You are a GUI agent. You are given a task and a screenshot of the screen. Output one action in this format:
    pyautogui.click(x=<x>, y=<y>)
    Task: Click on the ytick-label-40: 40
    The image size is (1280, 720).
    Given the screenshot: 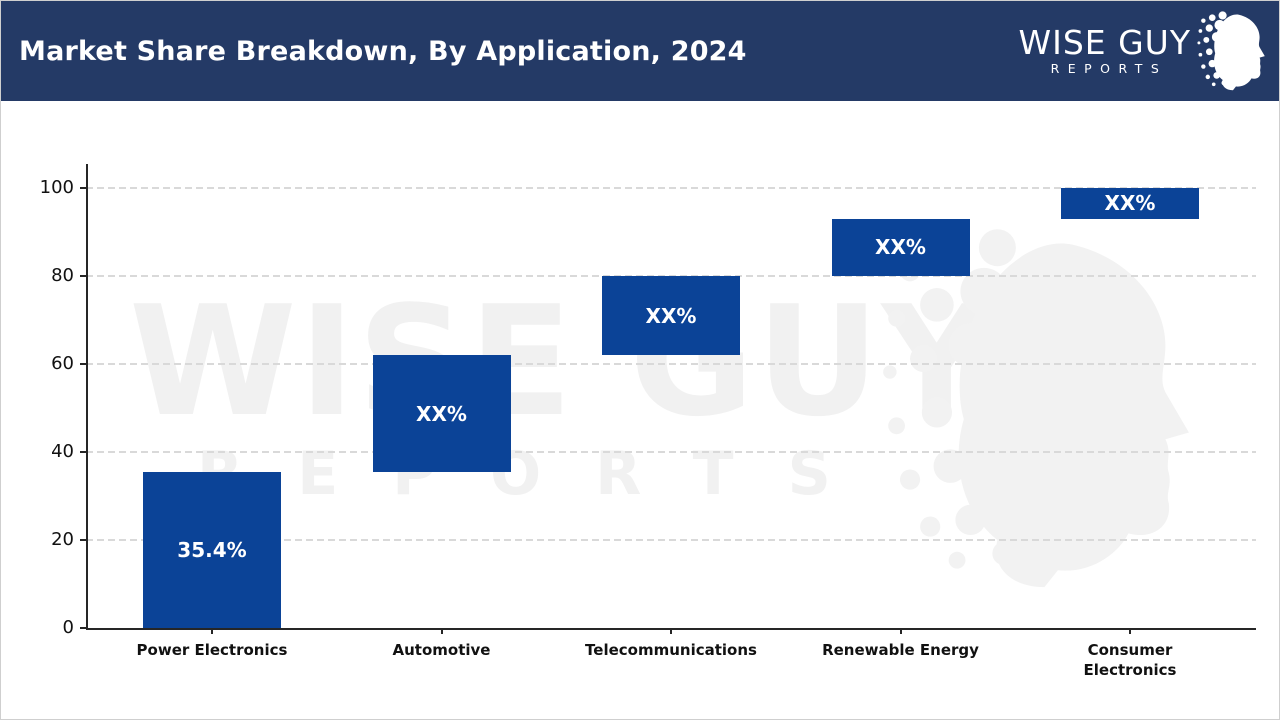 What is the action you would take?
    pyautogui.click(x=62, y=451)
    